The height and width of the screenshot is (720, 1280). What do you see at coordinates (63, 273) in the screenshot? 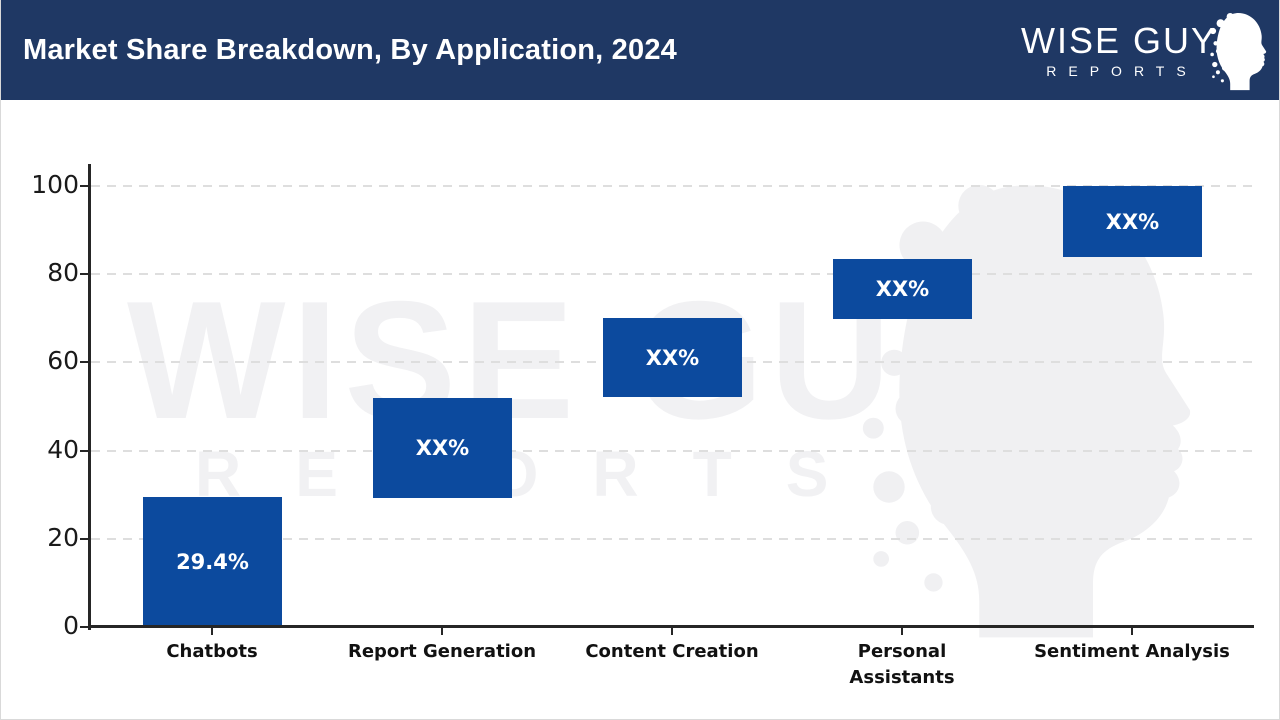
I see `y-tick-label: 80` at bounding box center [63, 273].